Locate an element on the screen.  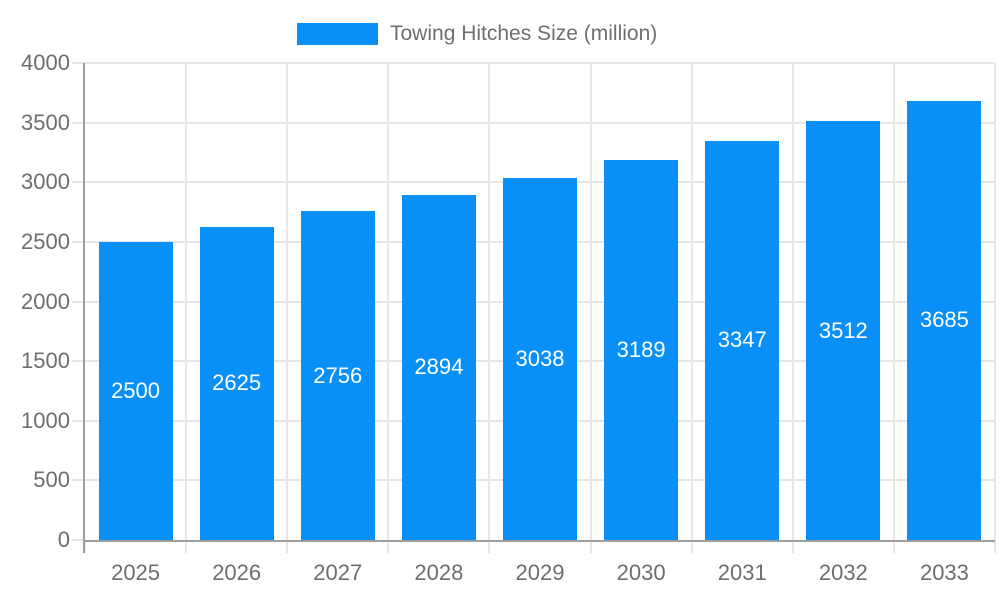
bar-value-label: 2625 is located at coordinates (237, 383).